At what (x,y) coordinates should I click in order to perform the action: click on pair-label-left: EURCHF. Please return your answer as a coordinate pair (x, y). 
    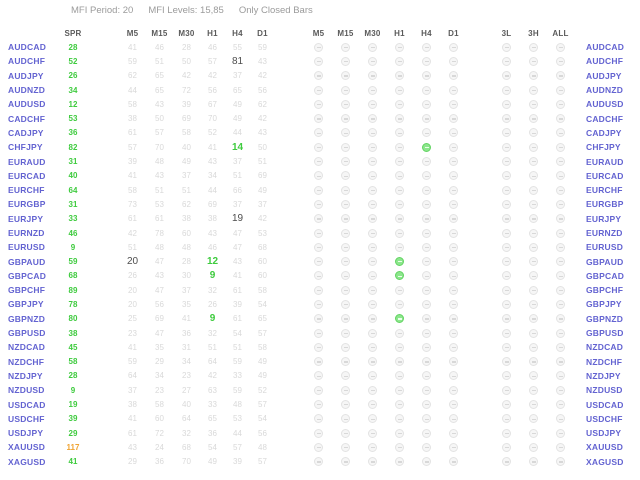
    Looking at the image, I should click on (26, 190).